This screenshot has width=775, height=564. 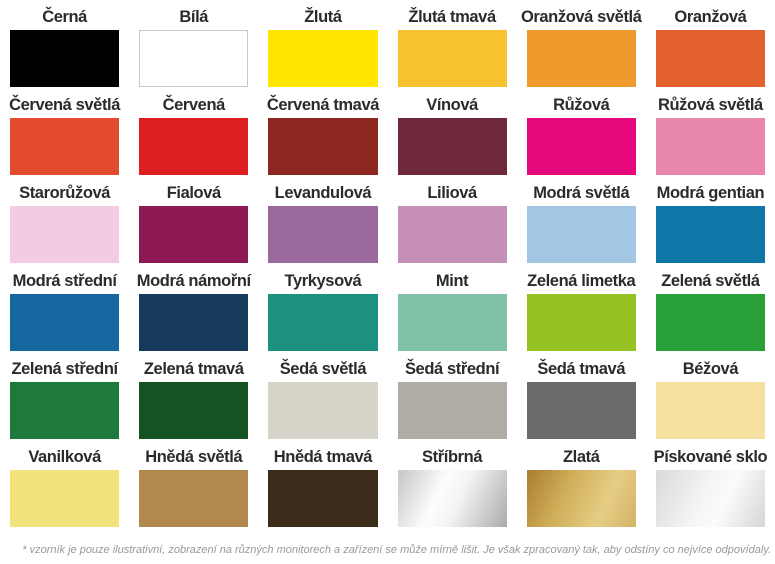 I want to click on swatch-cell: Oranžová, so click(x=710, y=49).